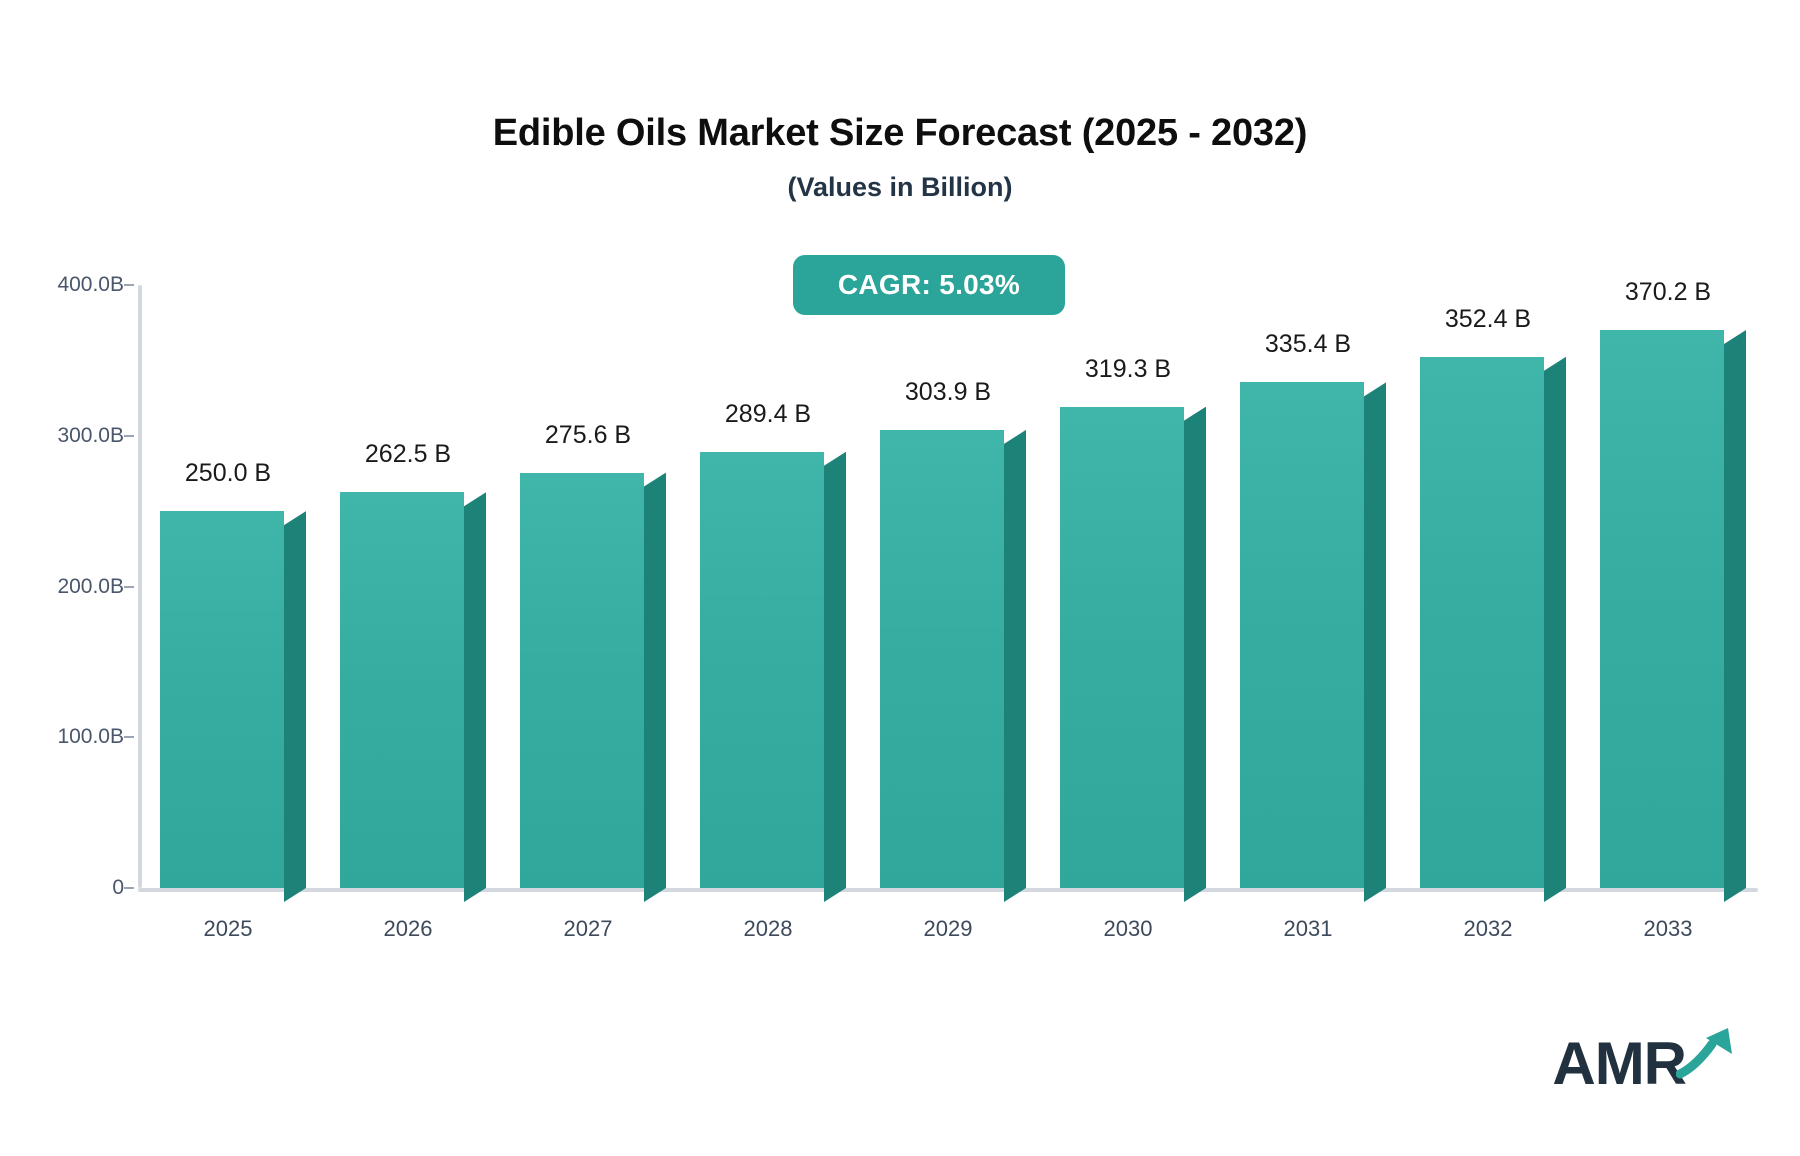  Describe the element at coordinates (948, 391) in the screenshot. I see `bar-value-label: 303.9 B` at that location.